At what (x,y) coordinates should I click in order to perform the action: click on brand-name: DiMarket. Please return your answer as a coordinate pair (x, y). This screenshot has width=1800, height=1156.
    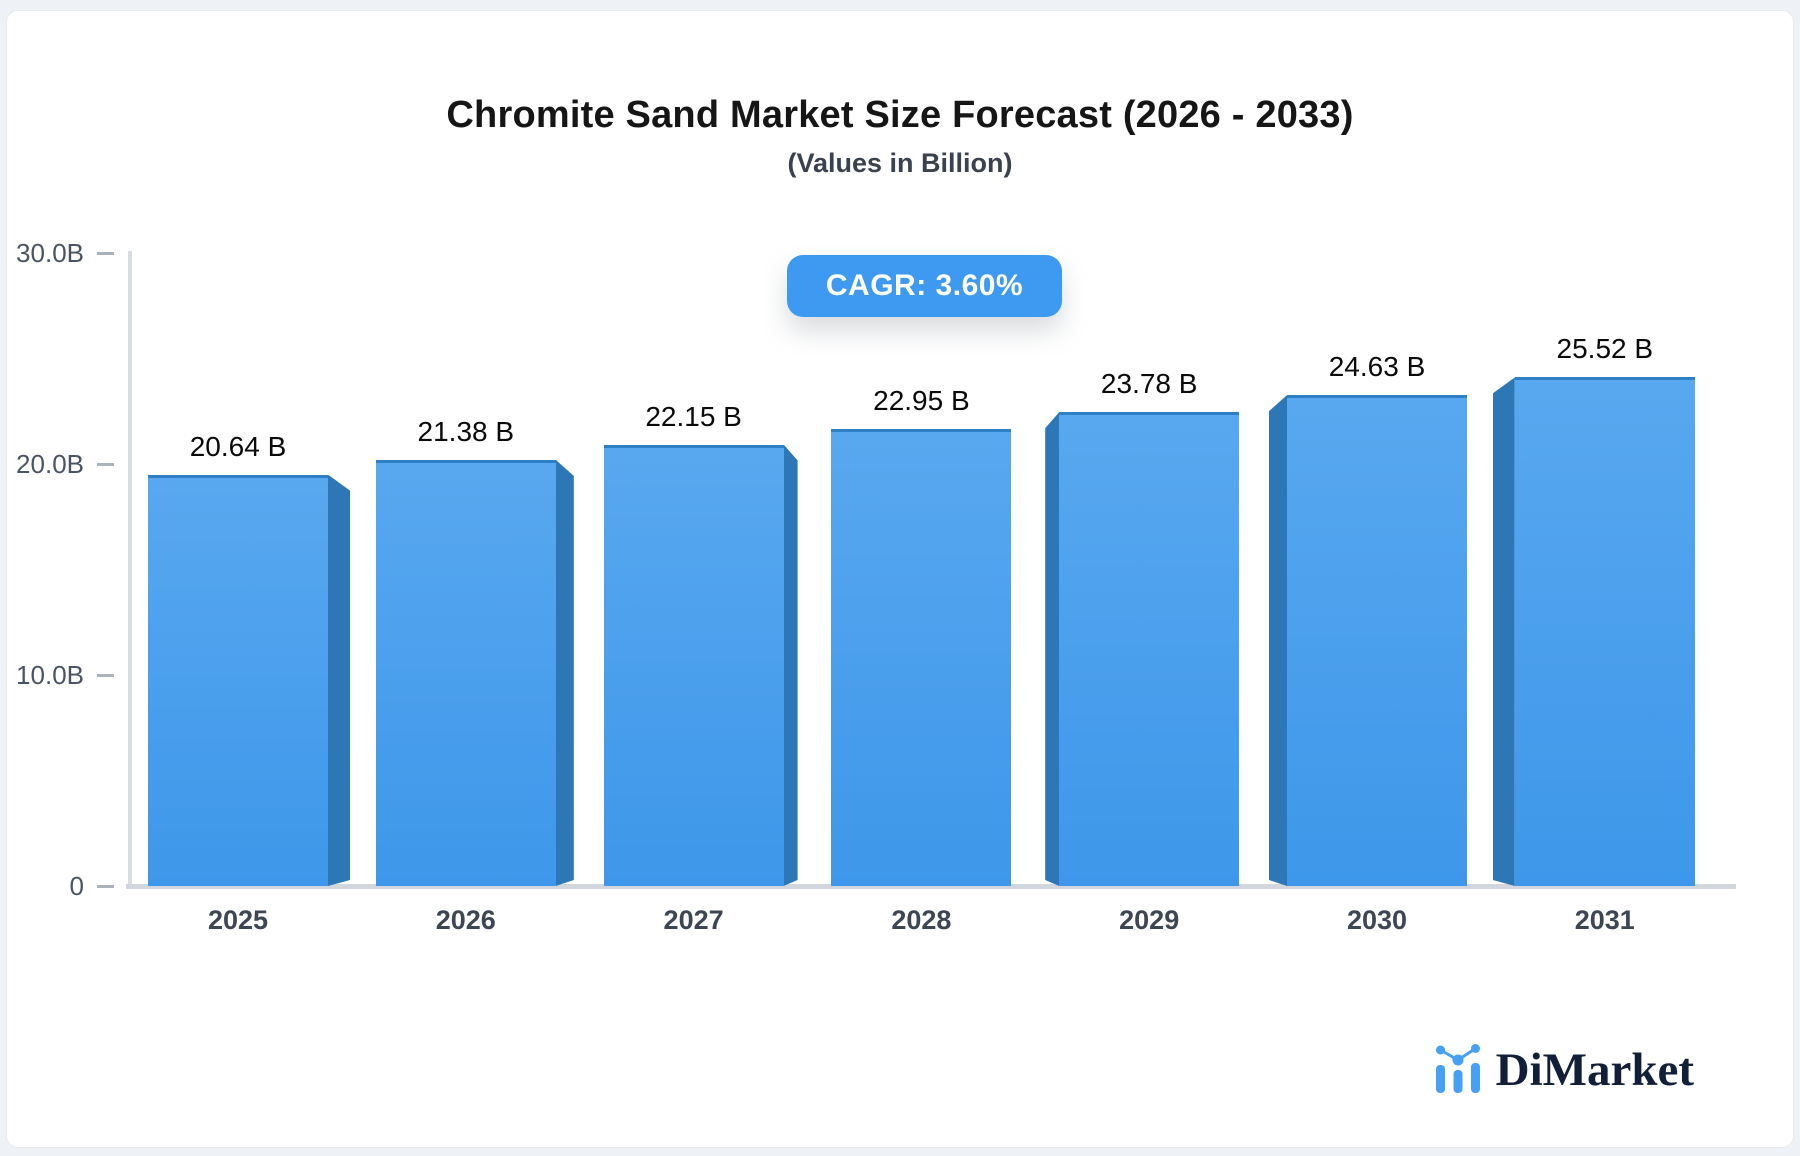
    Looking at the image, I should click on (1594, 1070).